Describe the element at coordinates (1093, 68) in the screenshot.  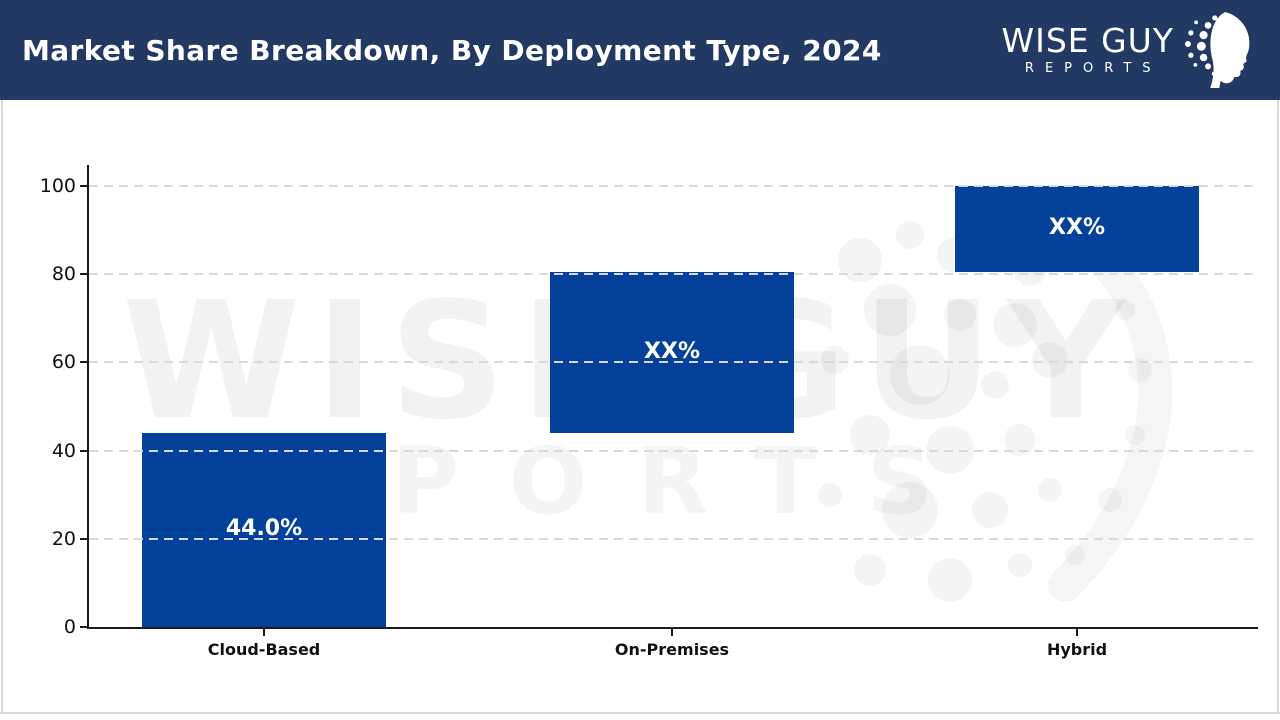
I see `logo-subtitle: REPORTS` at that location.